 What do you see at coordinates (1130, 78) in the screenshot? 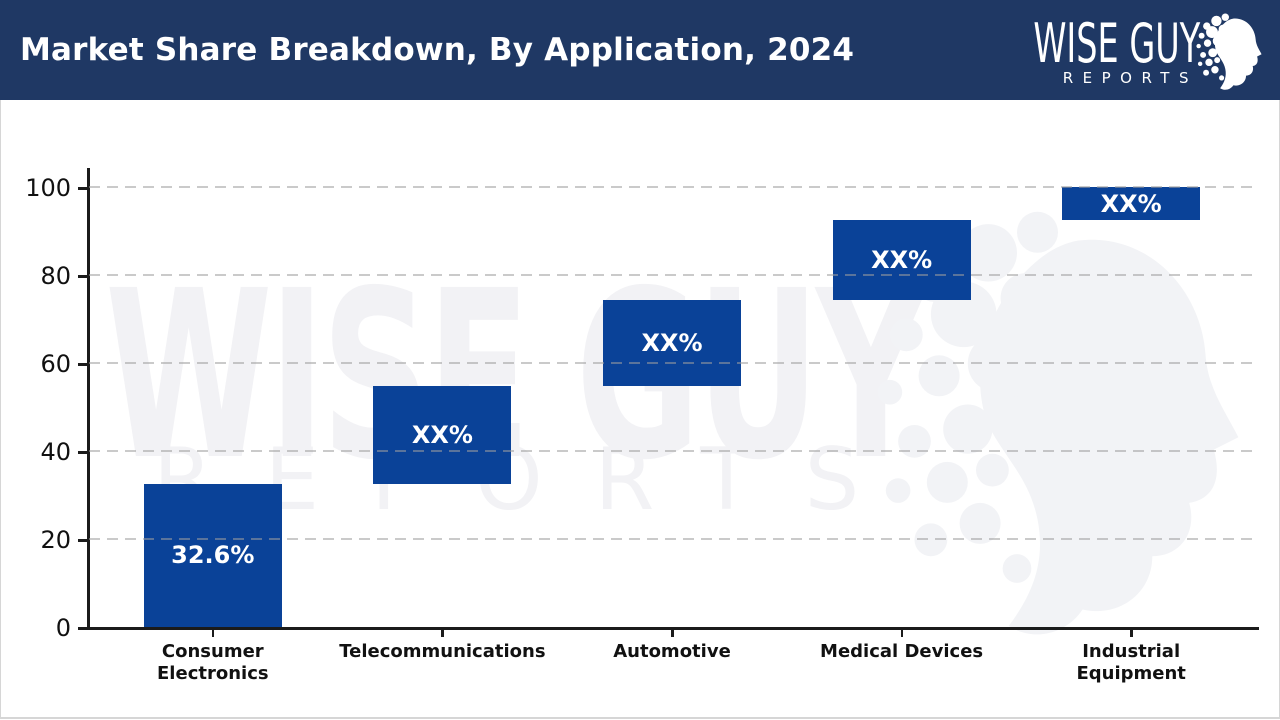
I see `logo-subtitle: REPORTS` at bounding box center [1130, 78].